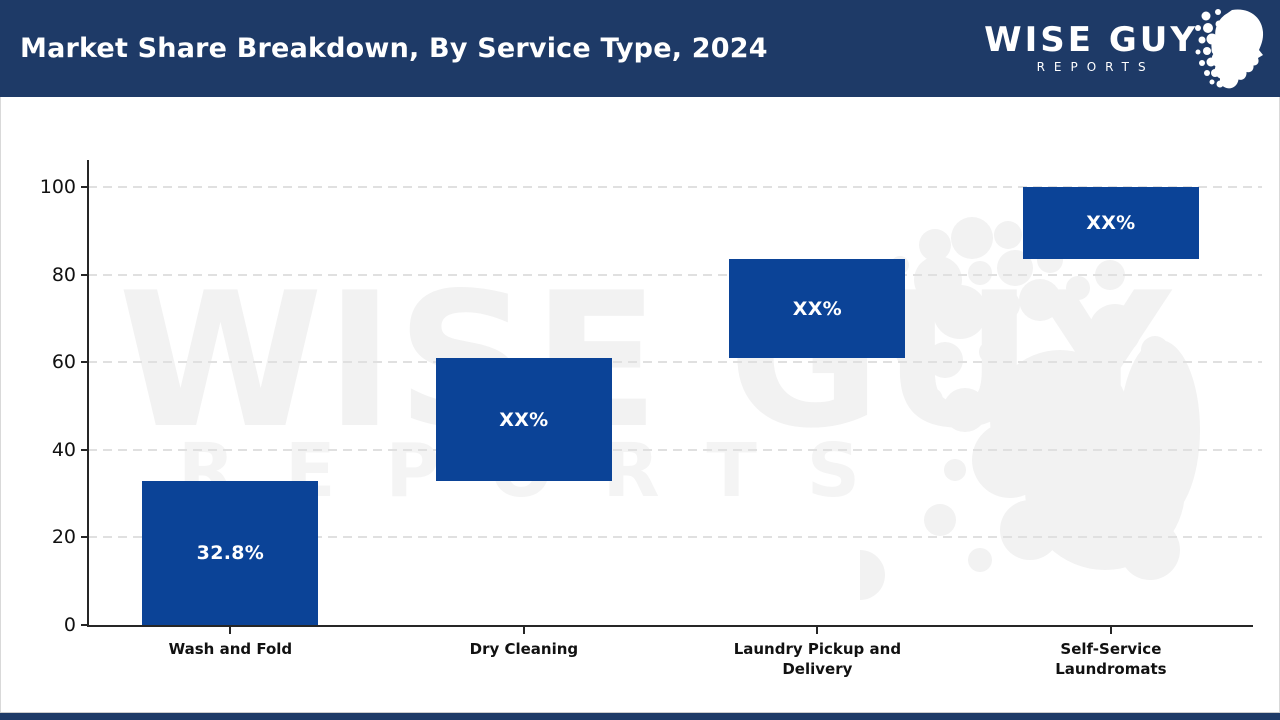 Image resolution: width=1280 pixels, height=720 pixels. I want to click on y-tick-label: 80, so click(63, 274).